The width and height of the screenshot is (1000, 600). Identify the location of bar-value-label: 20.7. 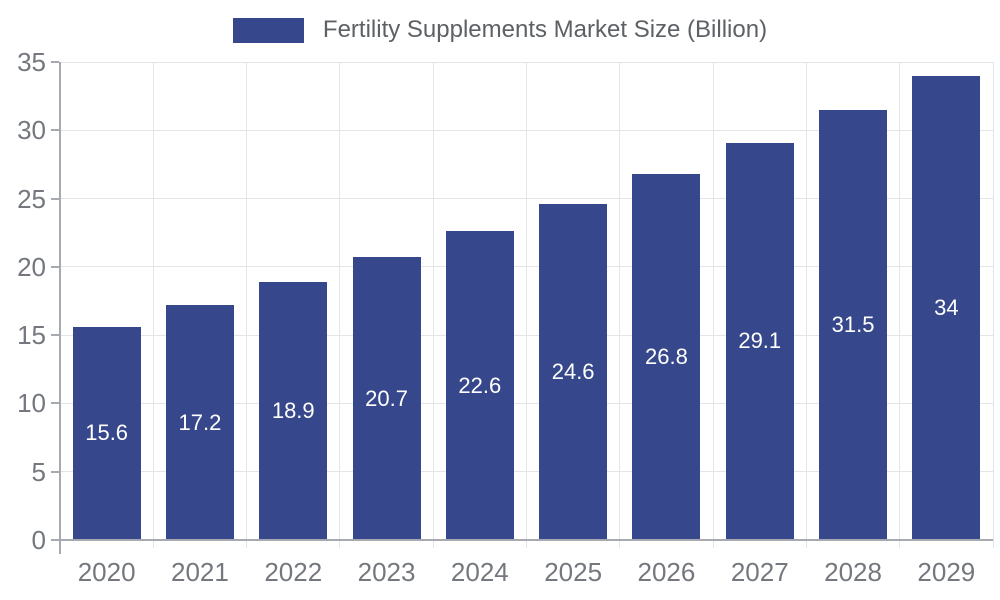
(386, 398).